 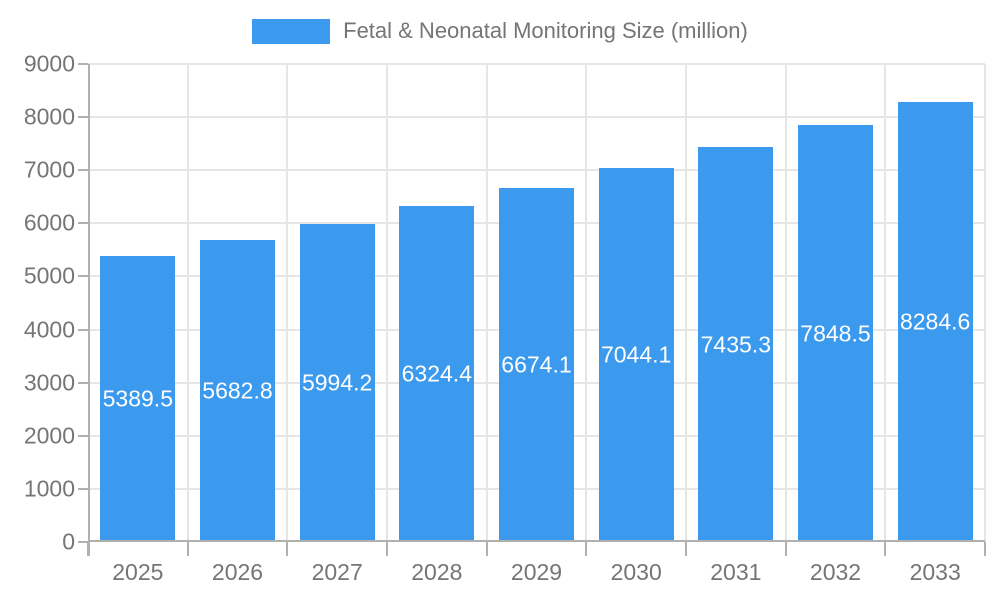 I want to click on y-axis-tick-label: 4000, so click(x=49, y=329).